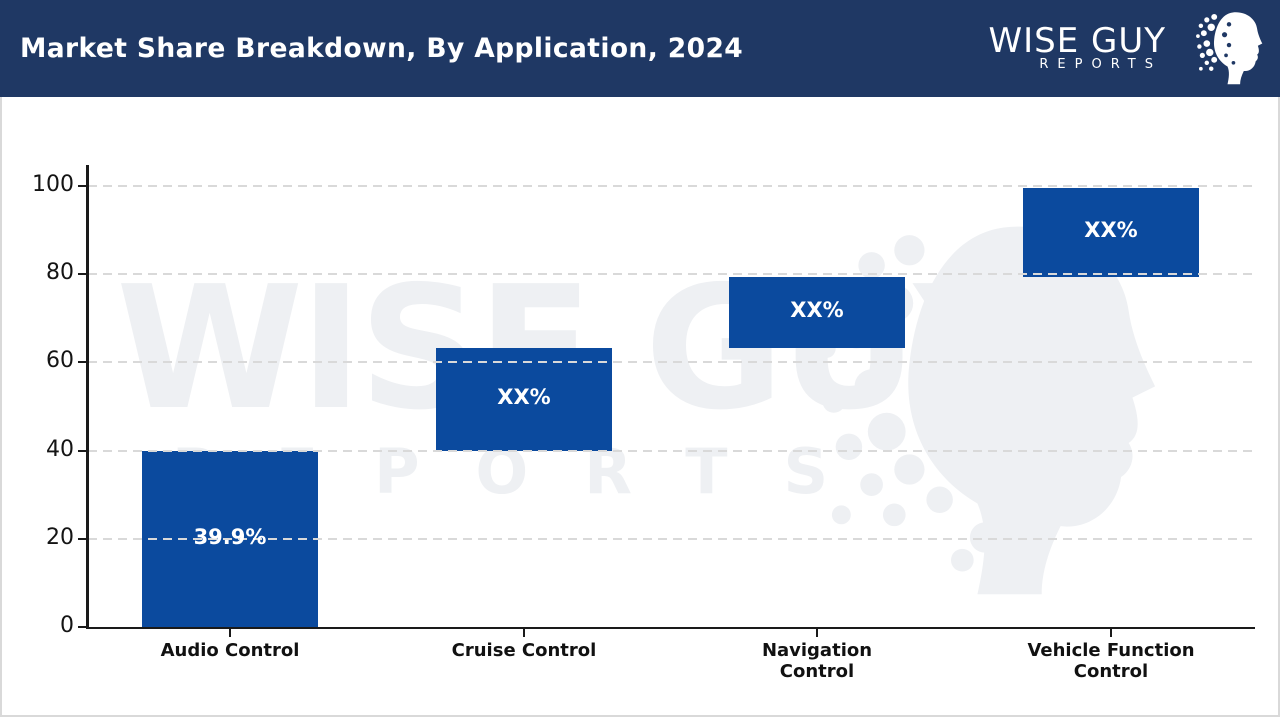  Describe the element at coordinates (524, 650) in the screenshot. I see `category-label-cruise-control: Cruise Control` at that location.